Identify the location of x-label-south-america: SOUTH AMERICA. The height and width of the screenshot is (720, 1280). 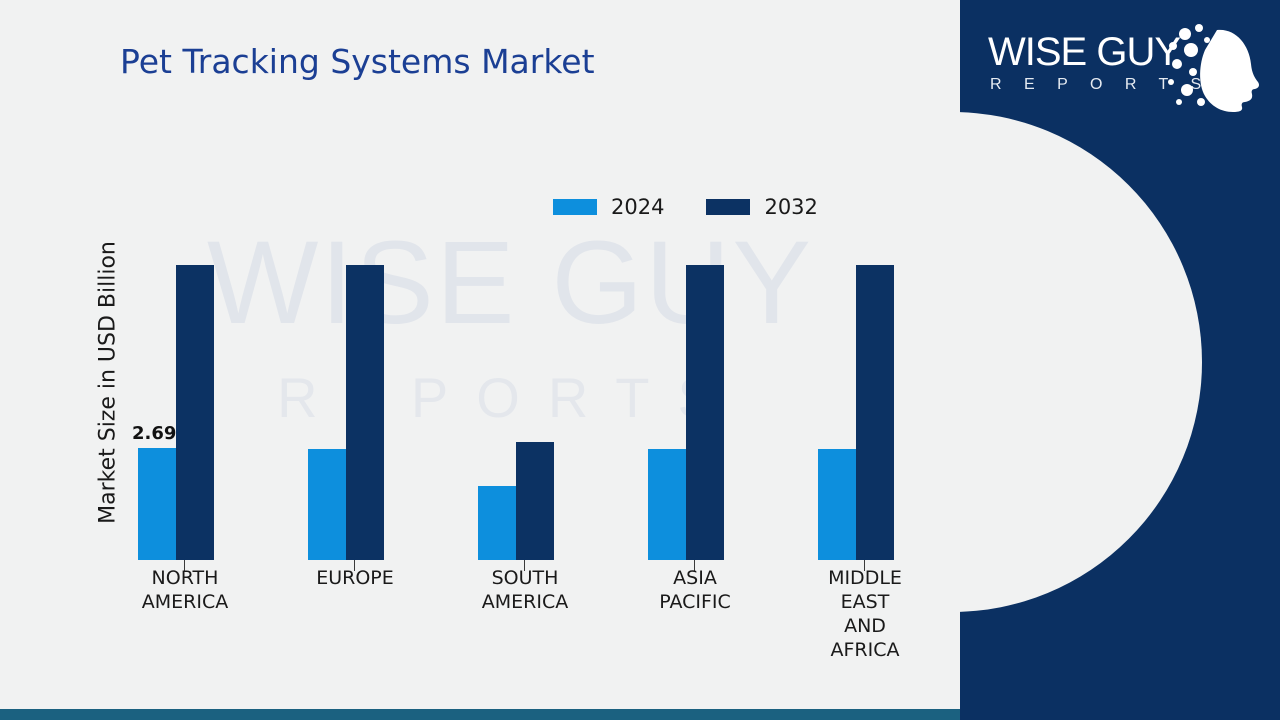
(525, 590).